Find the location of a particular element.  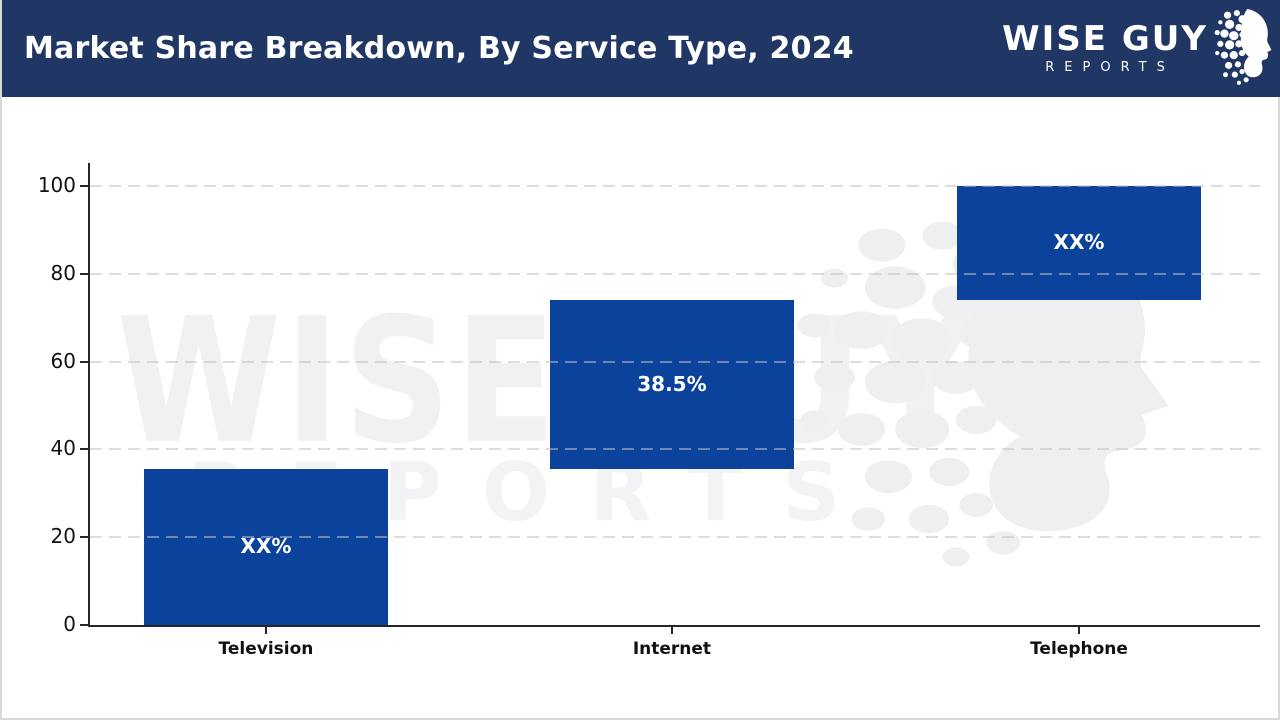

y-tick-label-20: 20 is located at coordinates (63, 536).